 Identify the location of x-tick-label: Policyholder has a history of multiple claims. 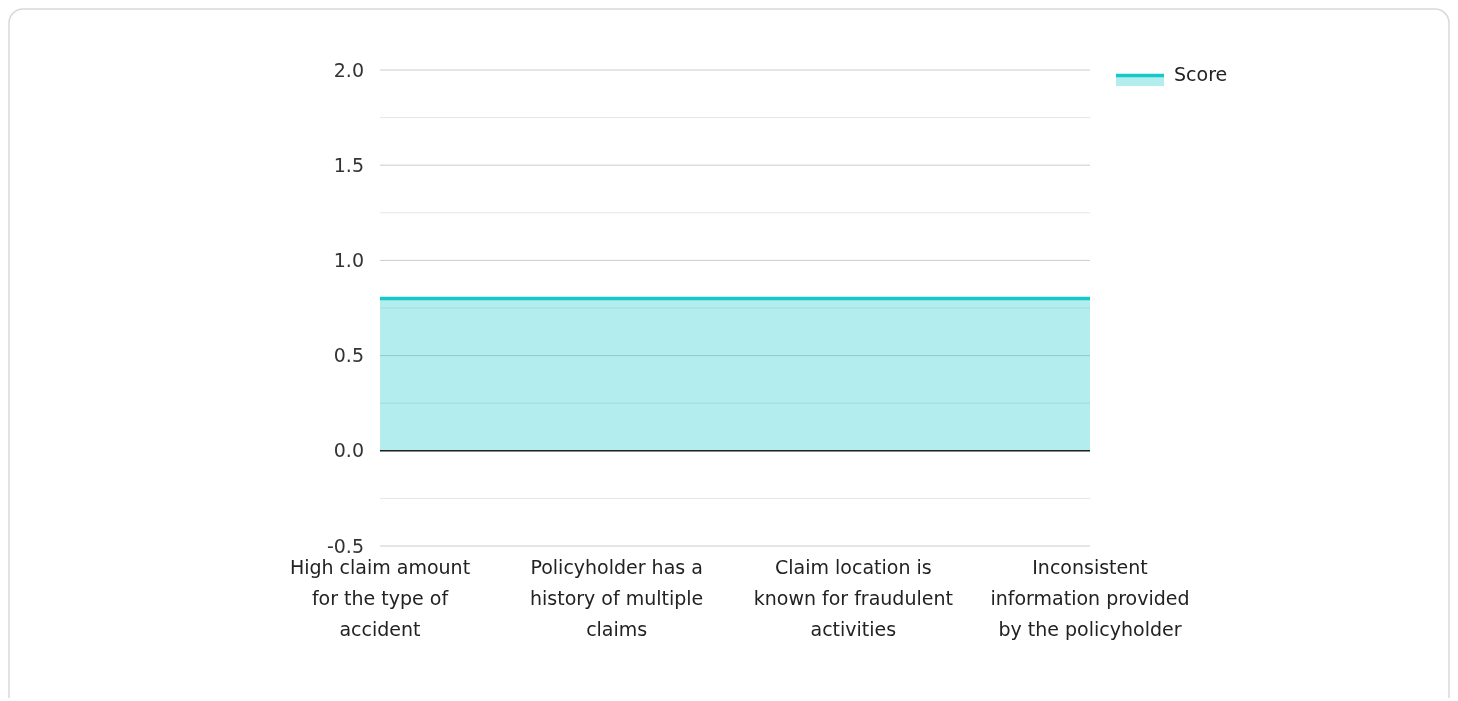
(616, 598).